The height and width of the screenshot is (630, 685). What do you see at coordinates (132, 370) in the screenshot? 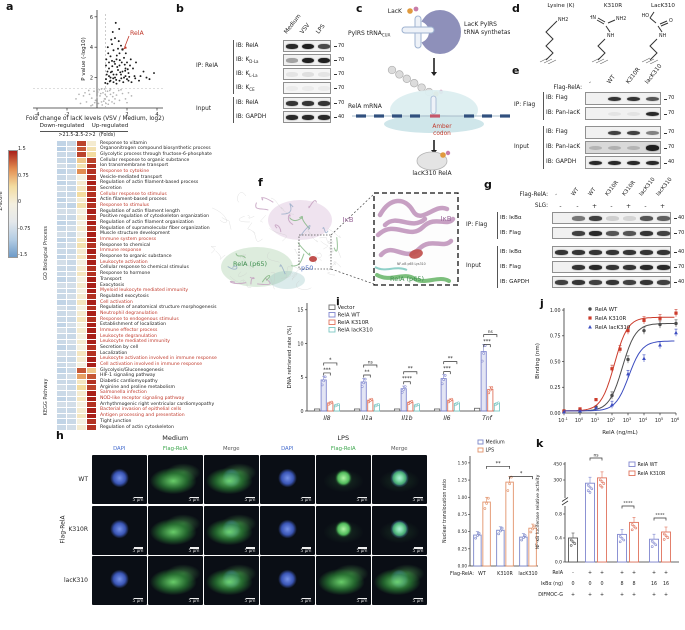
I see `heatmap-row-label: Glycolysis/Gluconeogenesis` at bounding box center [132, 370].